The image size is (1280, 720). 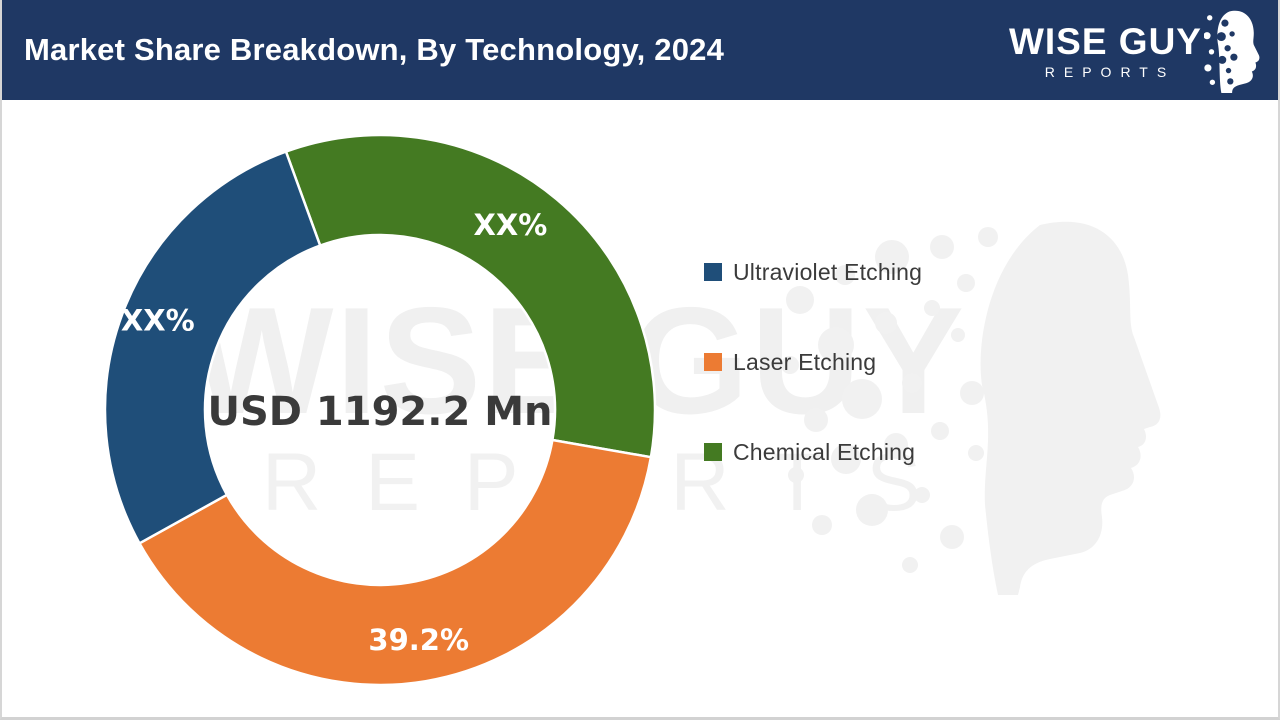 I want to click on donut-center-label: USD 1192.2 Mn, so click(x=380, y=412).